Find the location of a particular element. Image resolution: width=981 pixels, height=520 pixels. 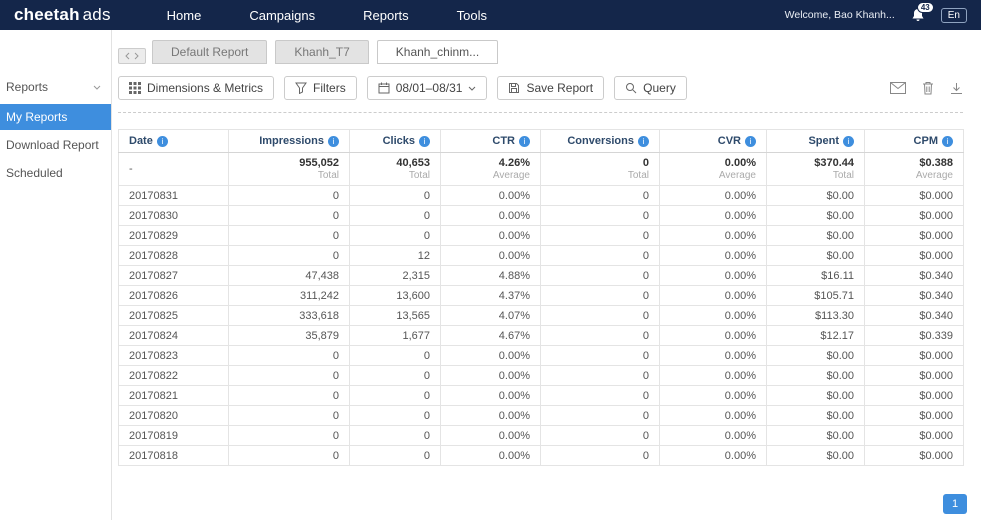

column-header-impressions: Impressions i is located at coordinates (289, 141).